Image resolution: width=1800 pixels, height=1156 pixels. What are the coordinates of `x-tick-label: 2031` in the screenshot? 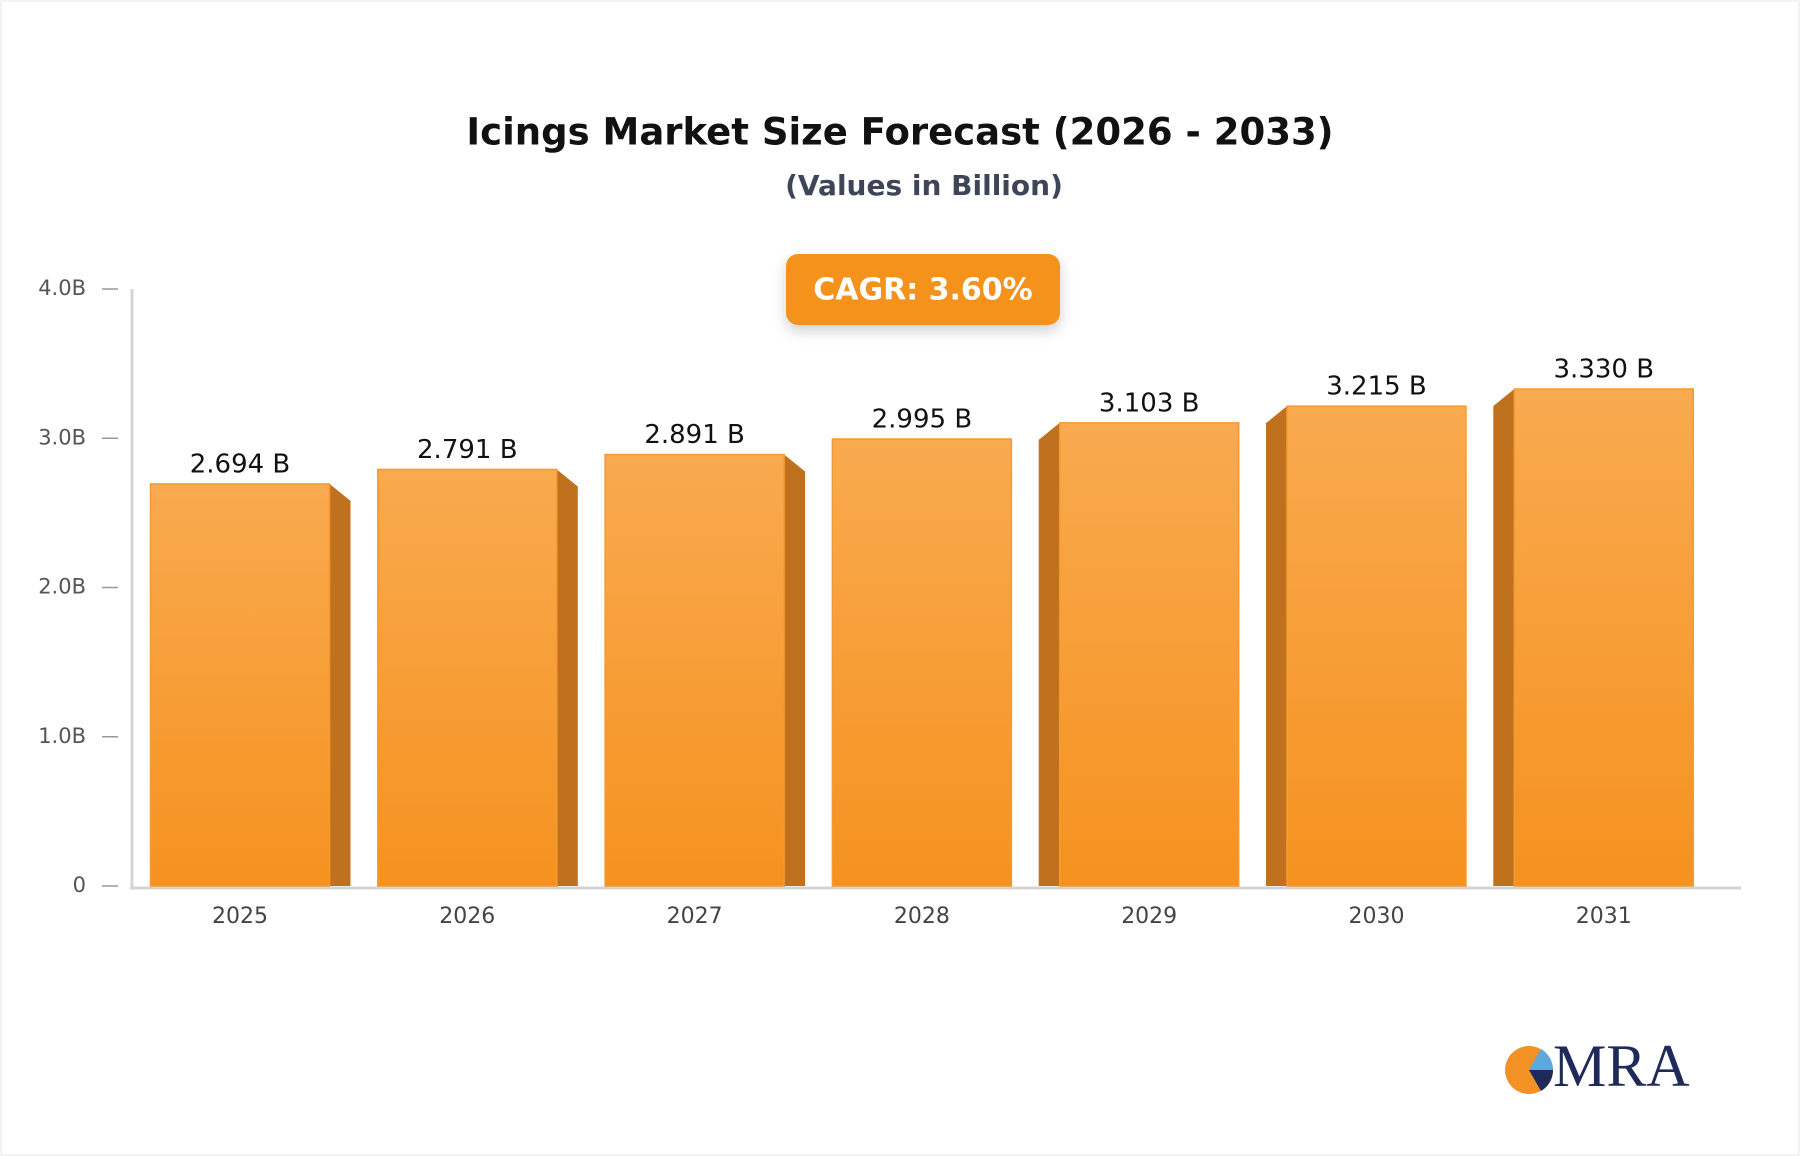 It's located at (1604, 916).